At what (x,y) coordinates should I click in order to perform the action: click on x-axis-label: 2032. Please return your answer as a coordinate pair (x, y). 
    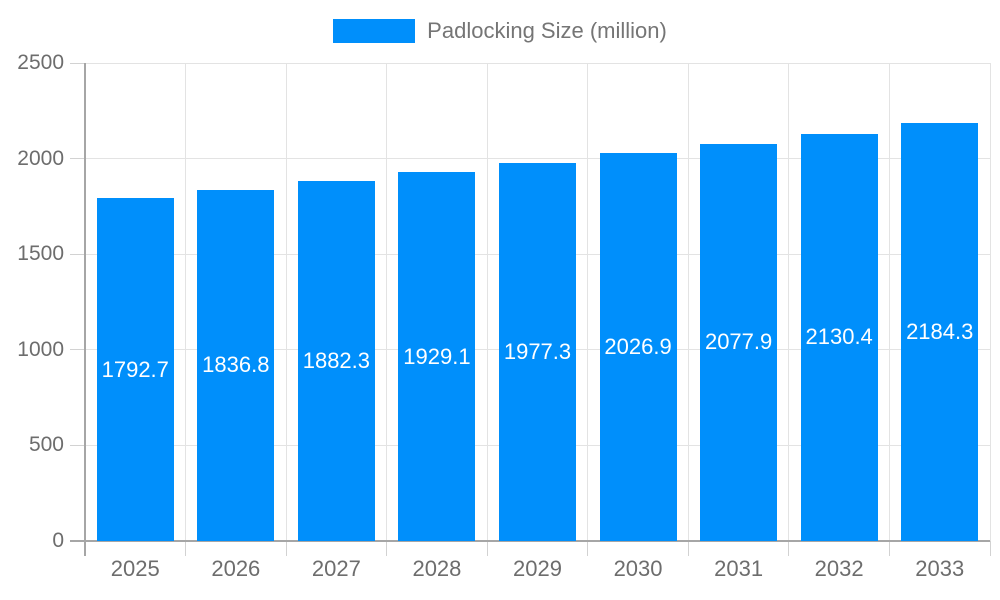
    Looking at the image, I should click on (839, 568).